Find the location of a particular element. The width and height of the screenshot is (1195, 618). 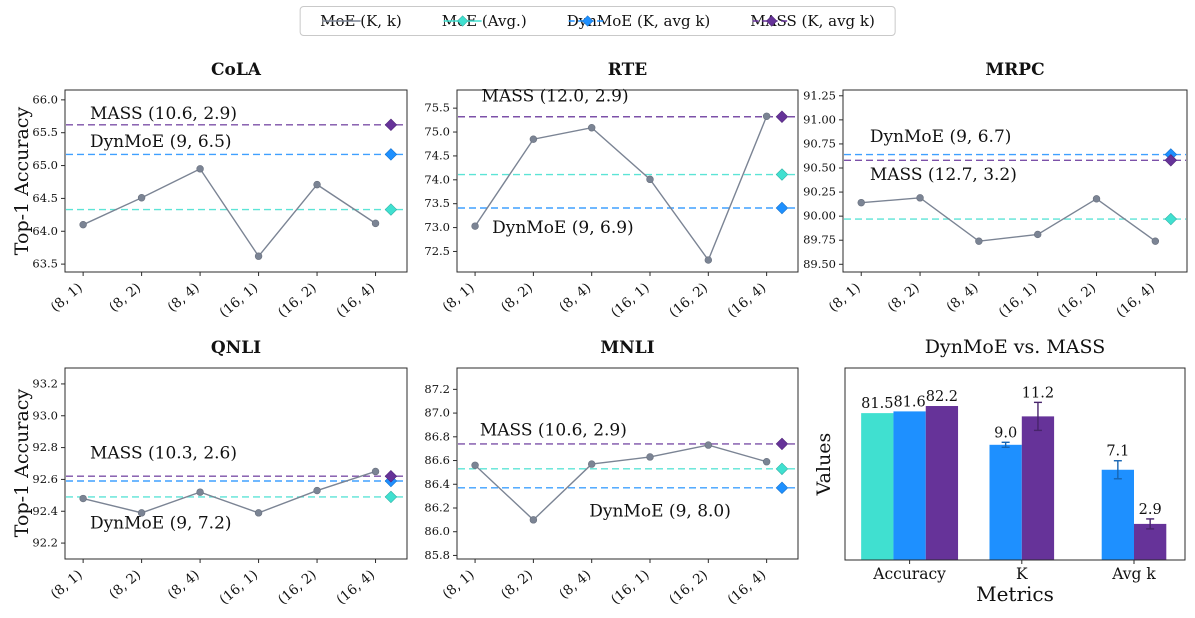

legend-item: MASS (K, avg k) is located at coordinates (812, 21).